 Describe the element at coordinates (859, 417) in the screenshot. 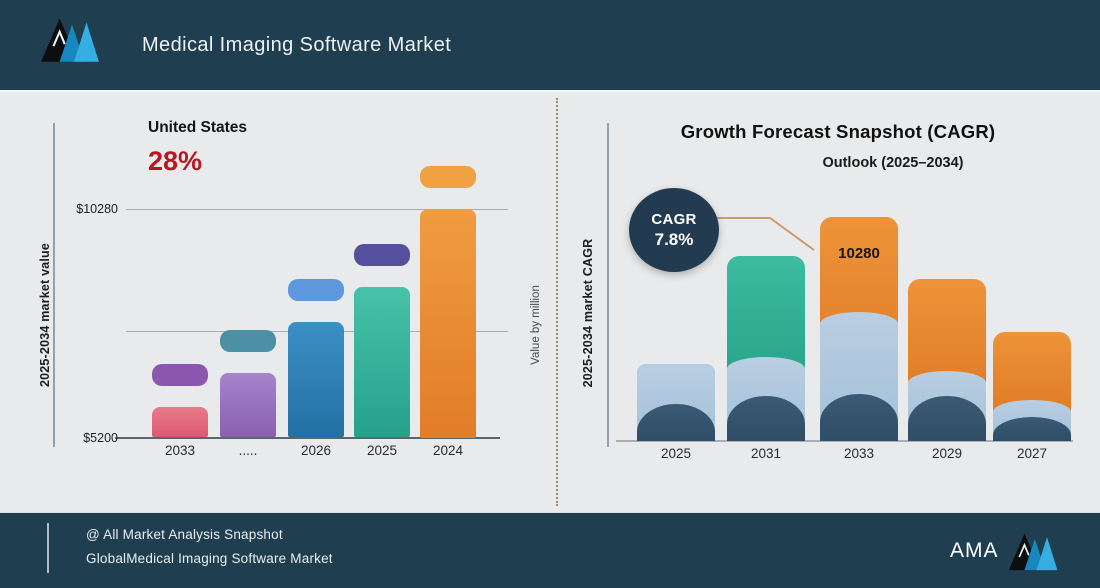

I see `stack-base-2033` at that location.